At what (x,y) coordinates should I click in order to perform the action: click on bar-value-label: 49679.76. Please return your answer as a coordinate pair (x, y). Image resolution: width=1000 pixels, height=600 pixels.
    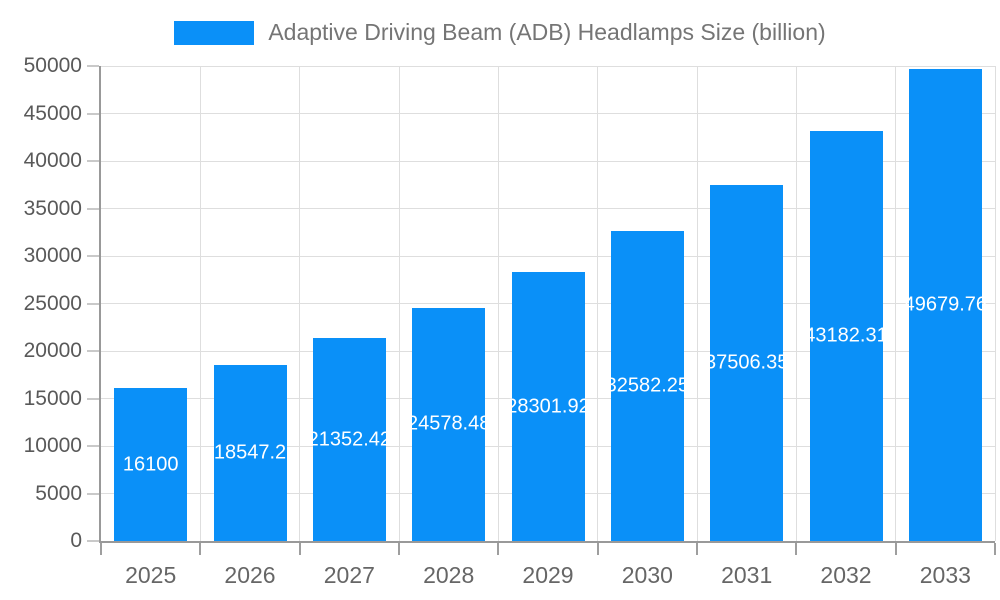
    Looking at the image, I should click on (945, 304).